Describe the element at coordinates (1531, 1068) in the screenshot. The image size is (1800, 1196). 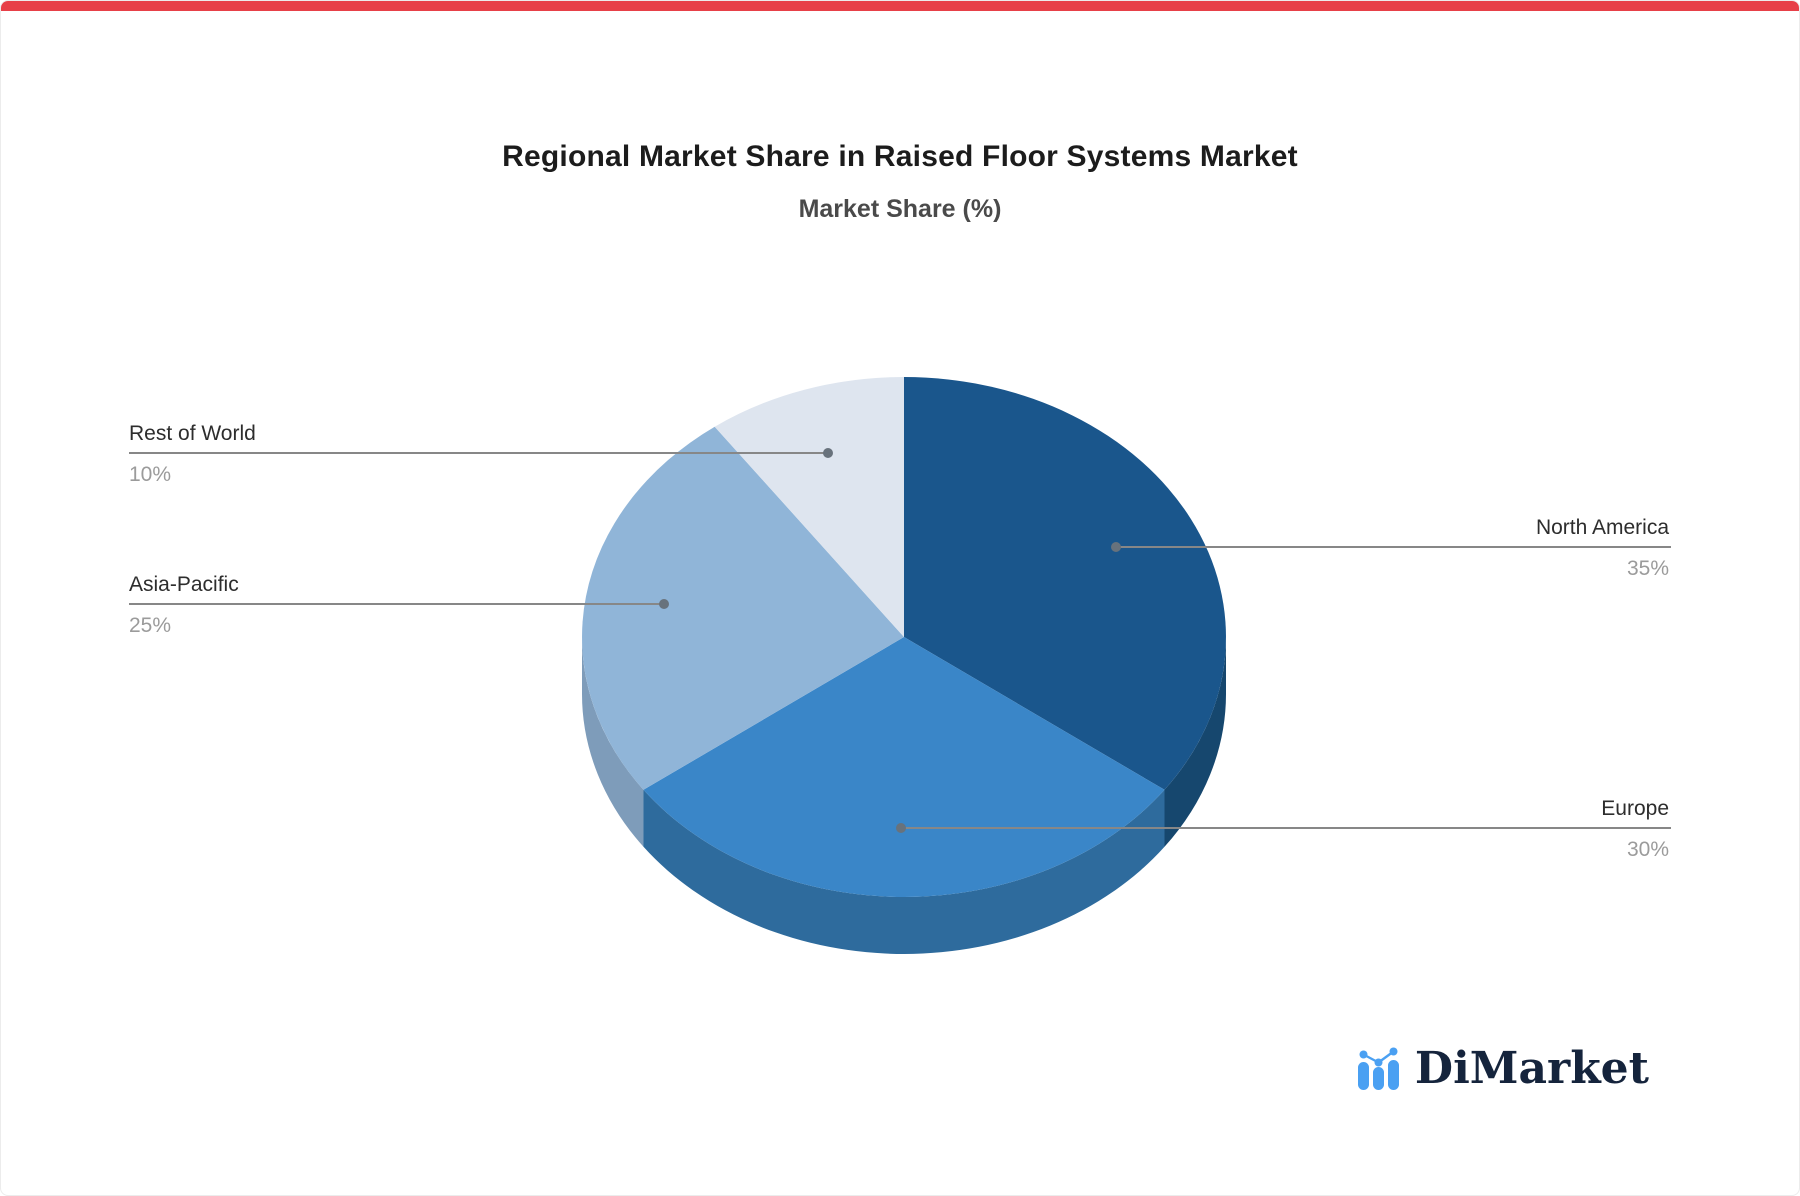
I see `logo-text: DiMarket` at that location.